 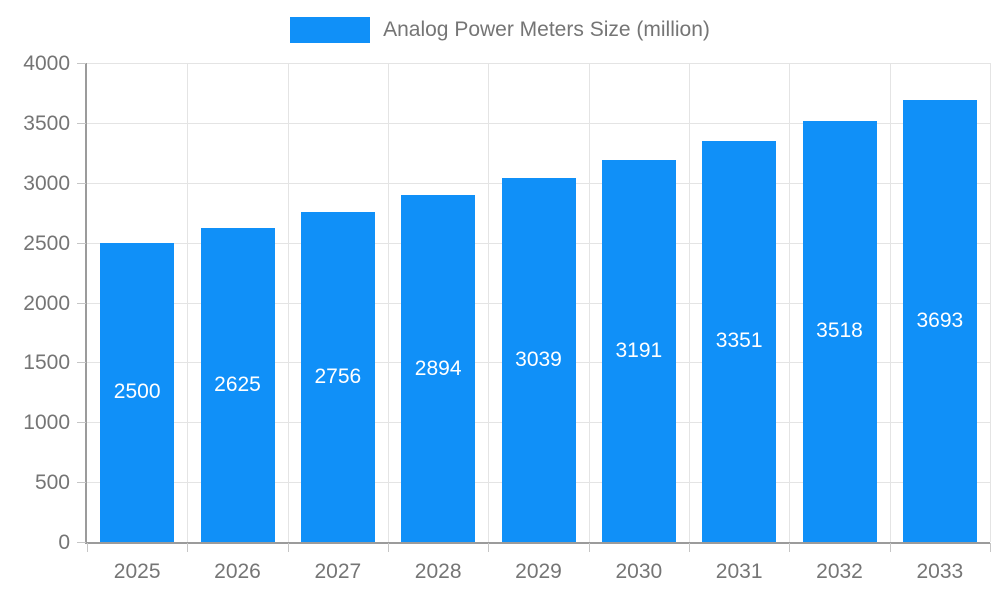 What do you see at coordinates (839, 571) in the screenshot?
I see `x-axis-label: 2032` at bounding box center [839, 571].